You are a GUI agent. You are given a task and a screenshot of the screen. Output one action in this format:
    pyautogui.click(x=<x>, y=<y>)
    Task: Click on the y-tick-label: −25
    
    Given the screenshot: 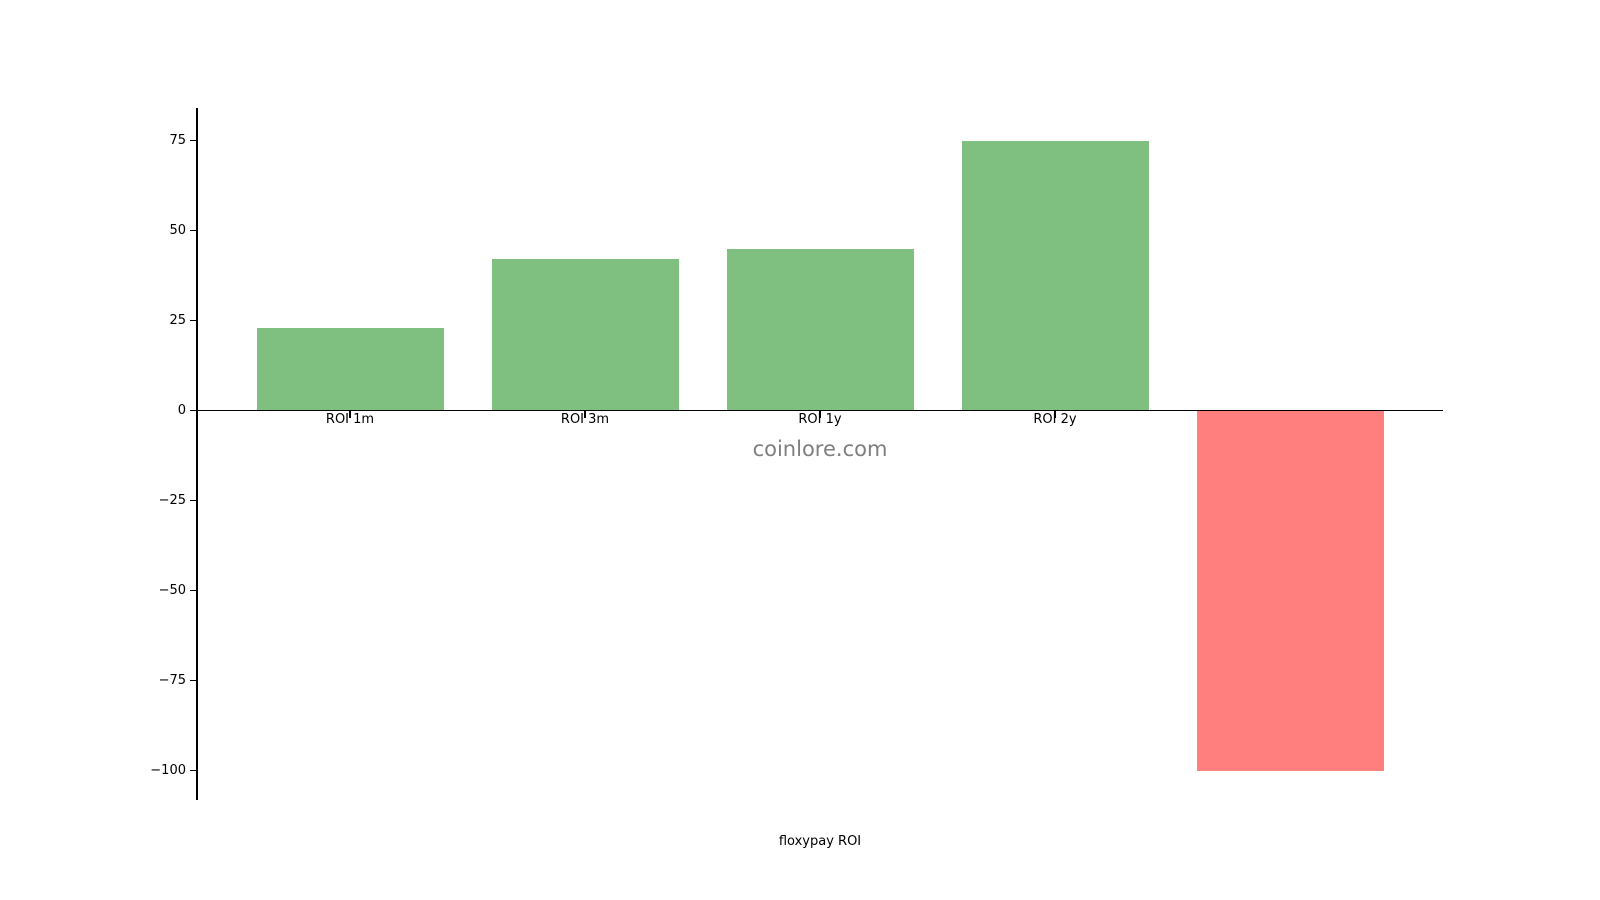 What is the action you would take?
    pyautogui.click(x=172, y=500)
    